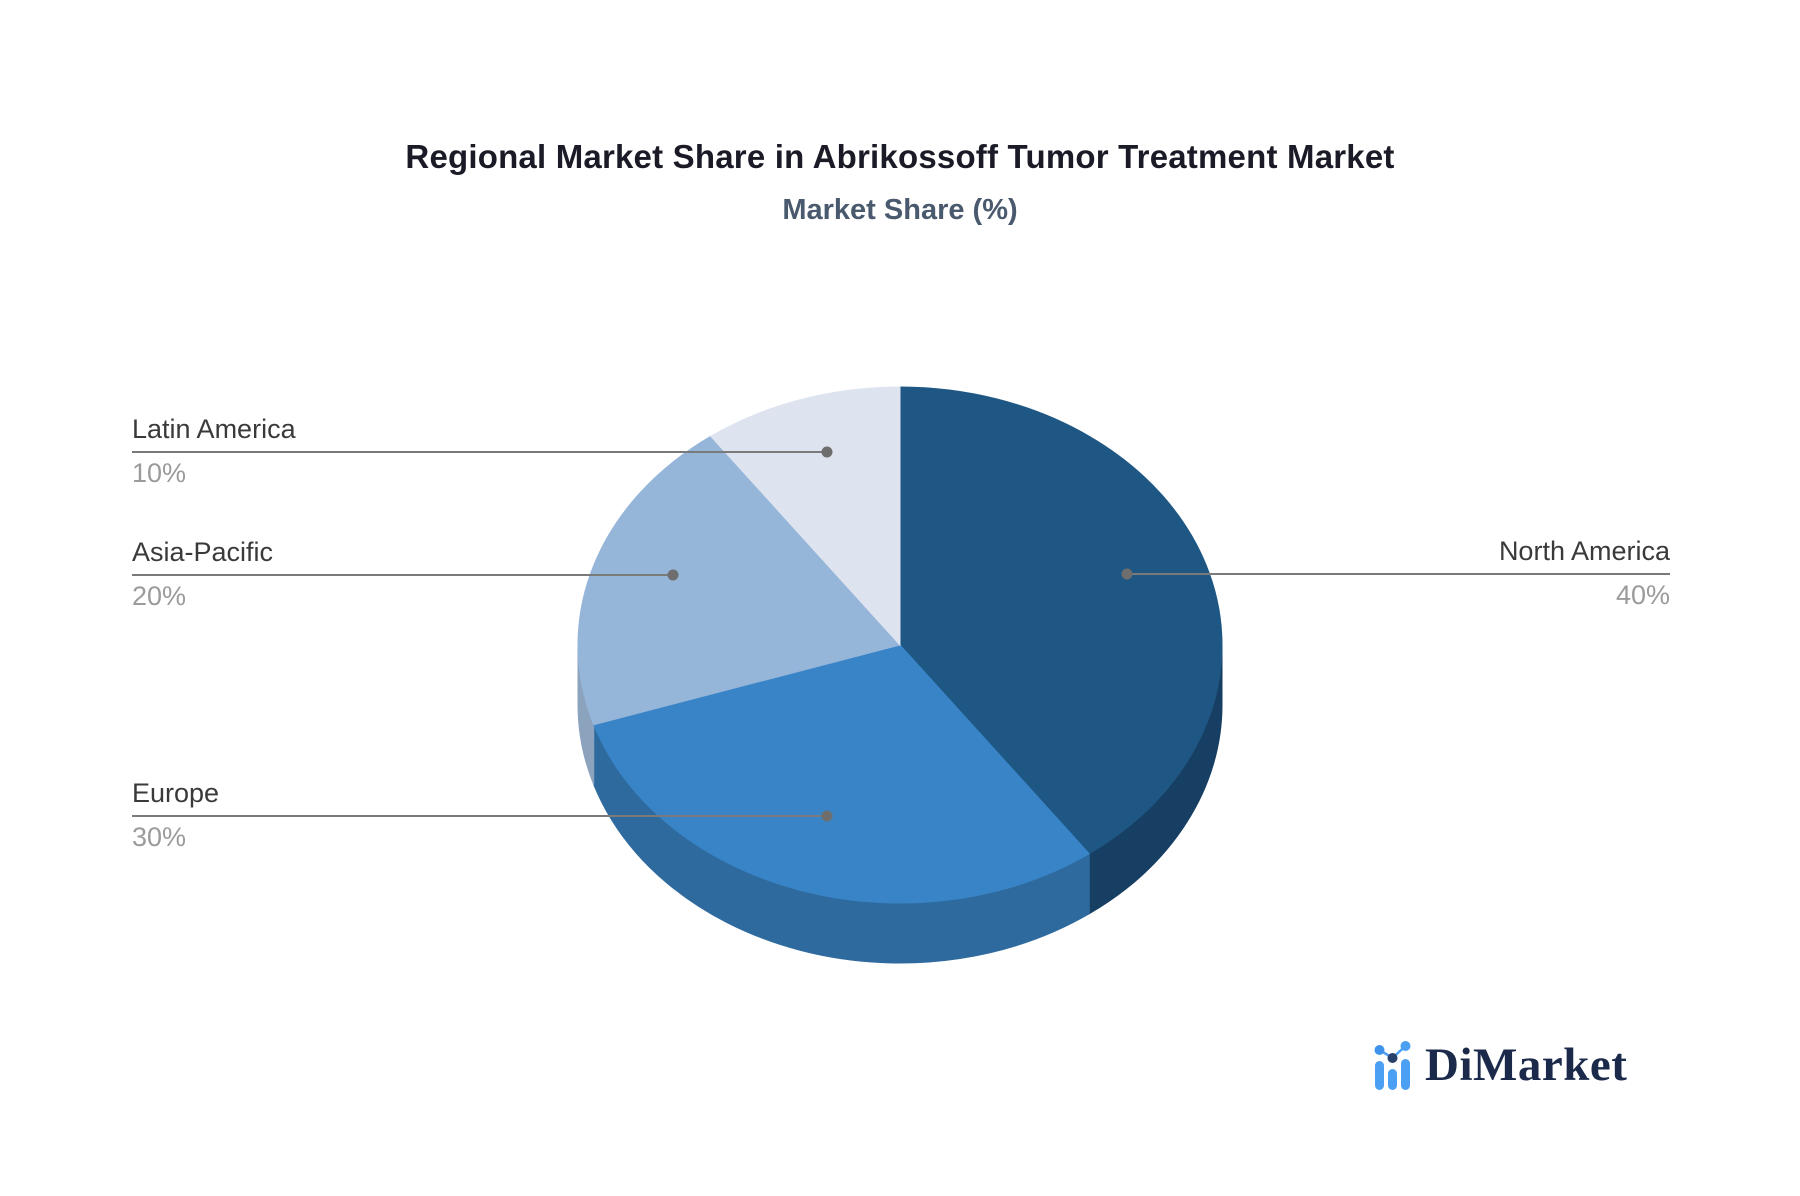 This screenshot has width=1800, height=1196. What do you see at coordinates (739, 580) in the screenshot?
I see `pie-slice-asia-pacific` at bounding box center [739, 580].